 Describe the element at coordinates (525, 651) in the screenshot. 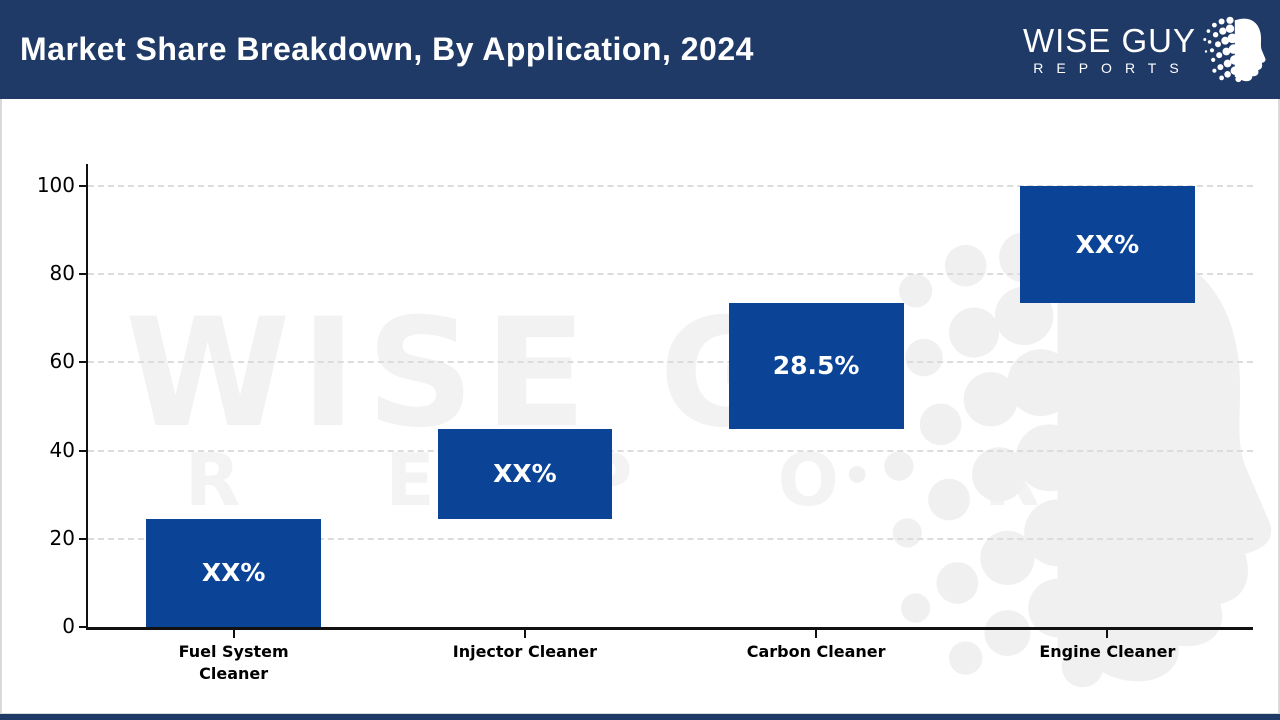

I see `x-axis-label: Injector Cleaner` at that location.